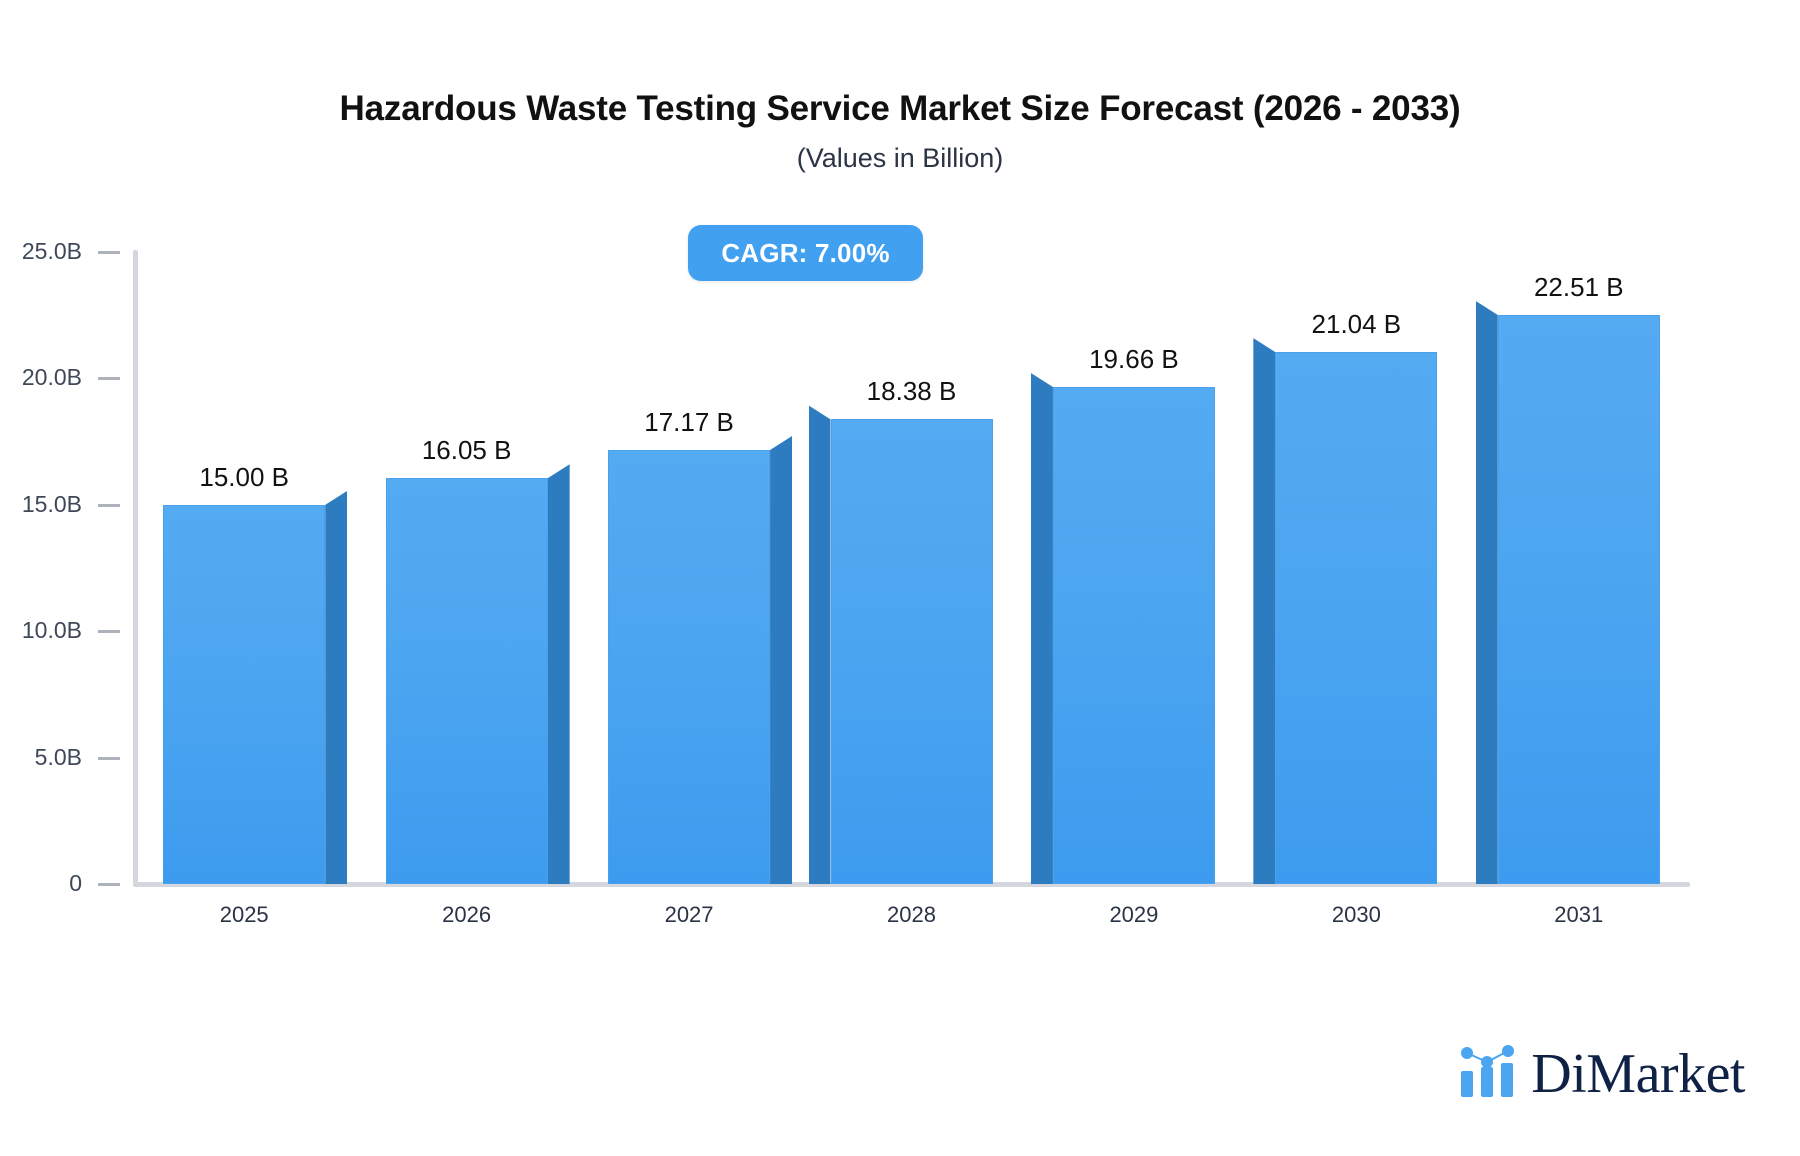 The height and width of the screenshot is (1156, 1800). I want to click on x-axis-label: 2031, so click(1579, 914).